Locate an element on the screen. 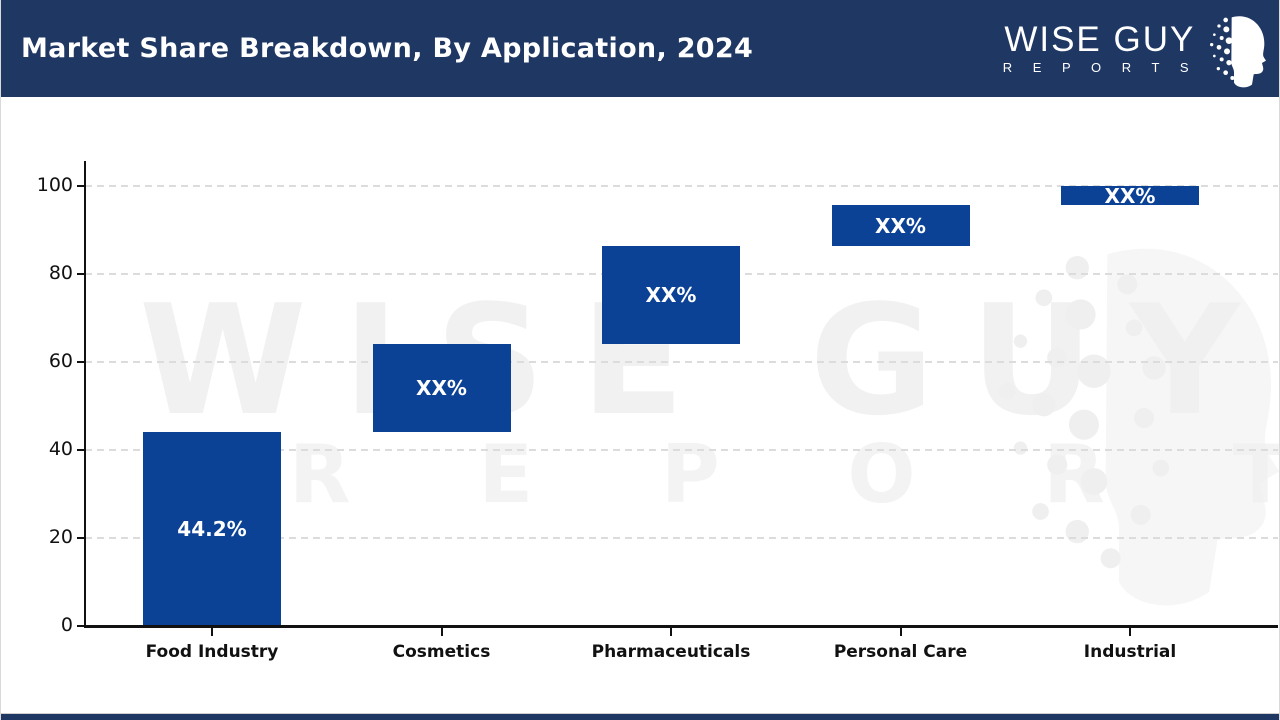  watermark-face-icon is located at coordinates (1138, 427).